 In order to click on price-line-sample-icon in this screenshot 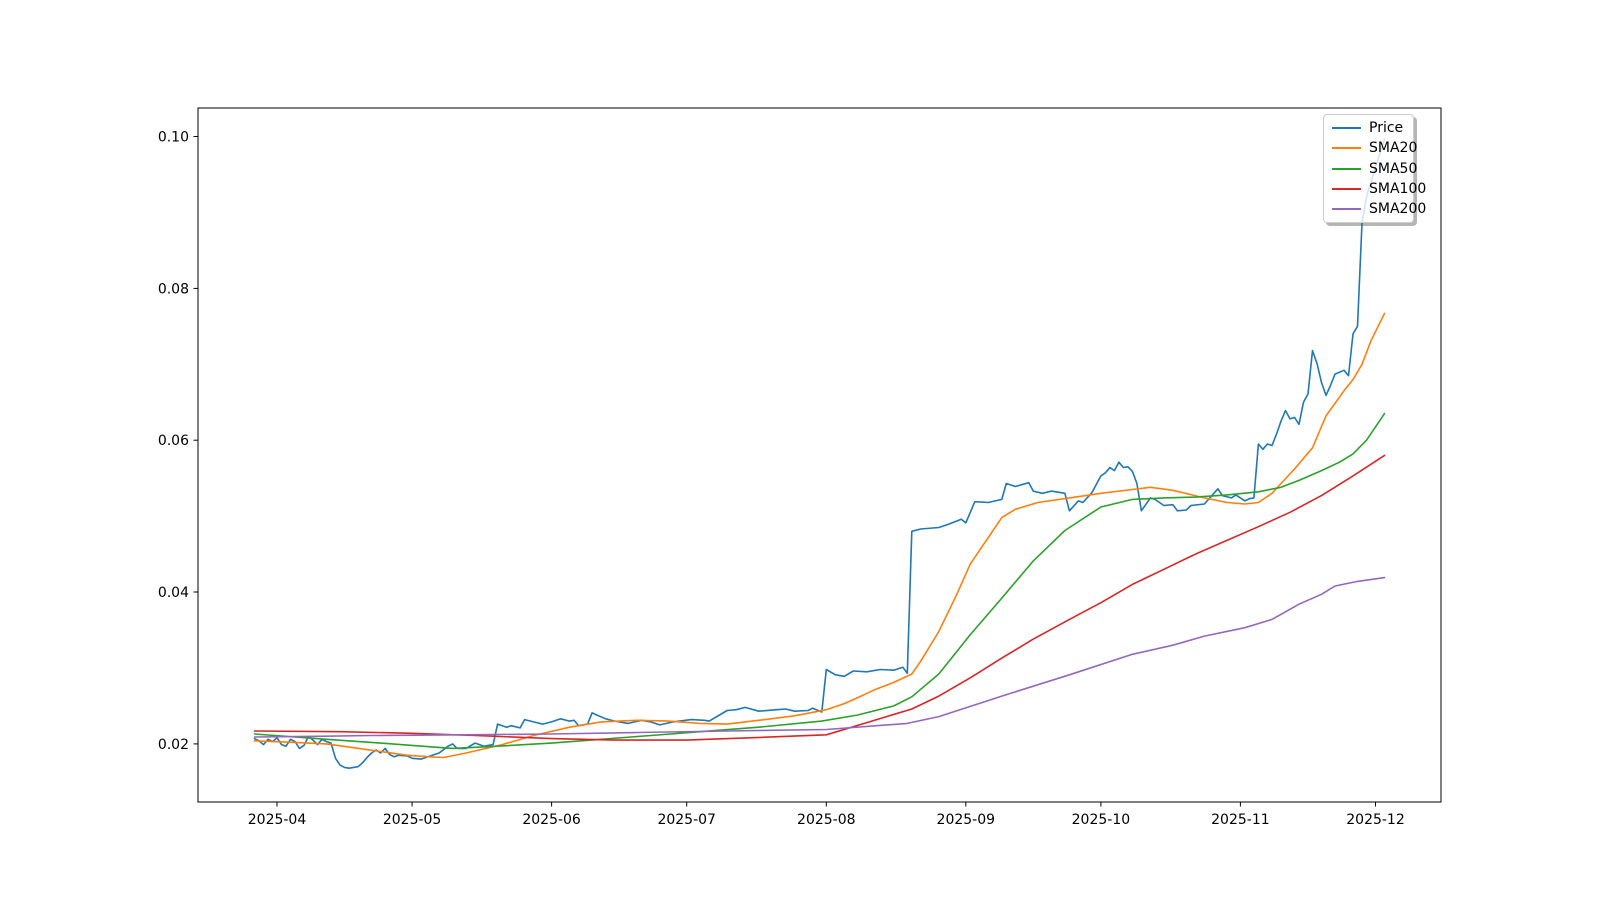, I will do `click(1346, 128)`.